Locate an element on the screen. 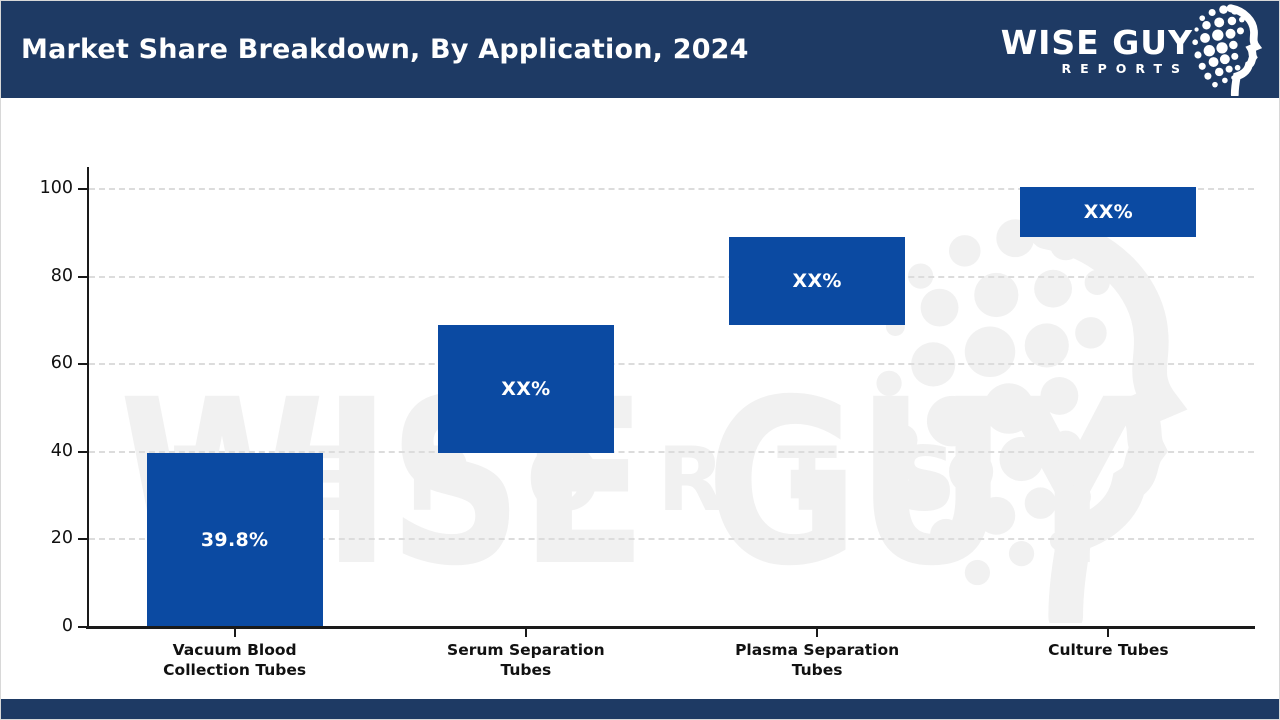  y-tick-label: 20 is located at coordinates (61, 538).